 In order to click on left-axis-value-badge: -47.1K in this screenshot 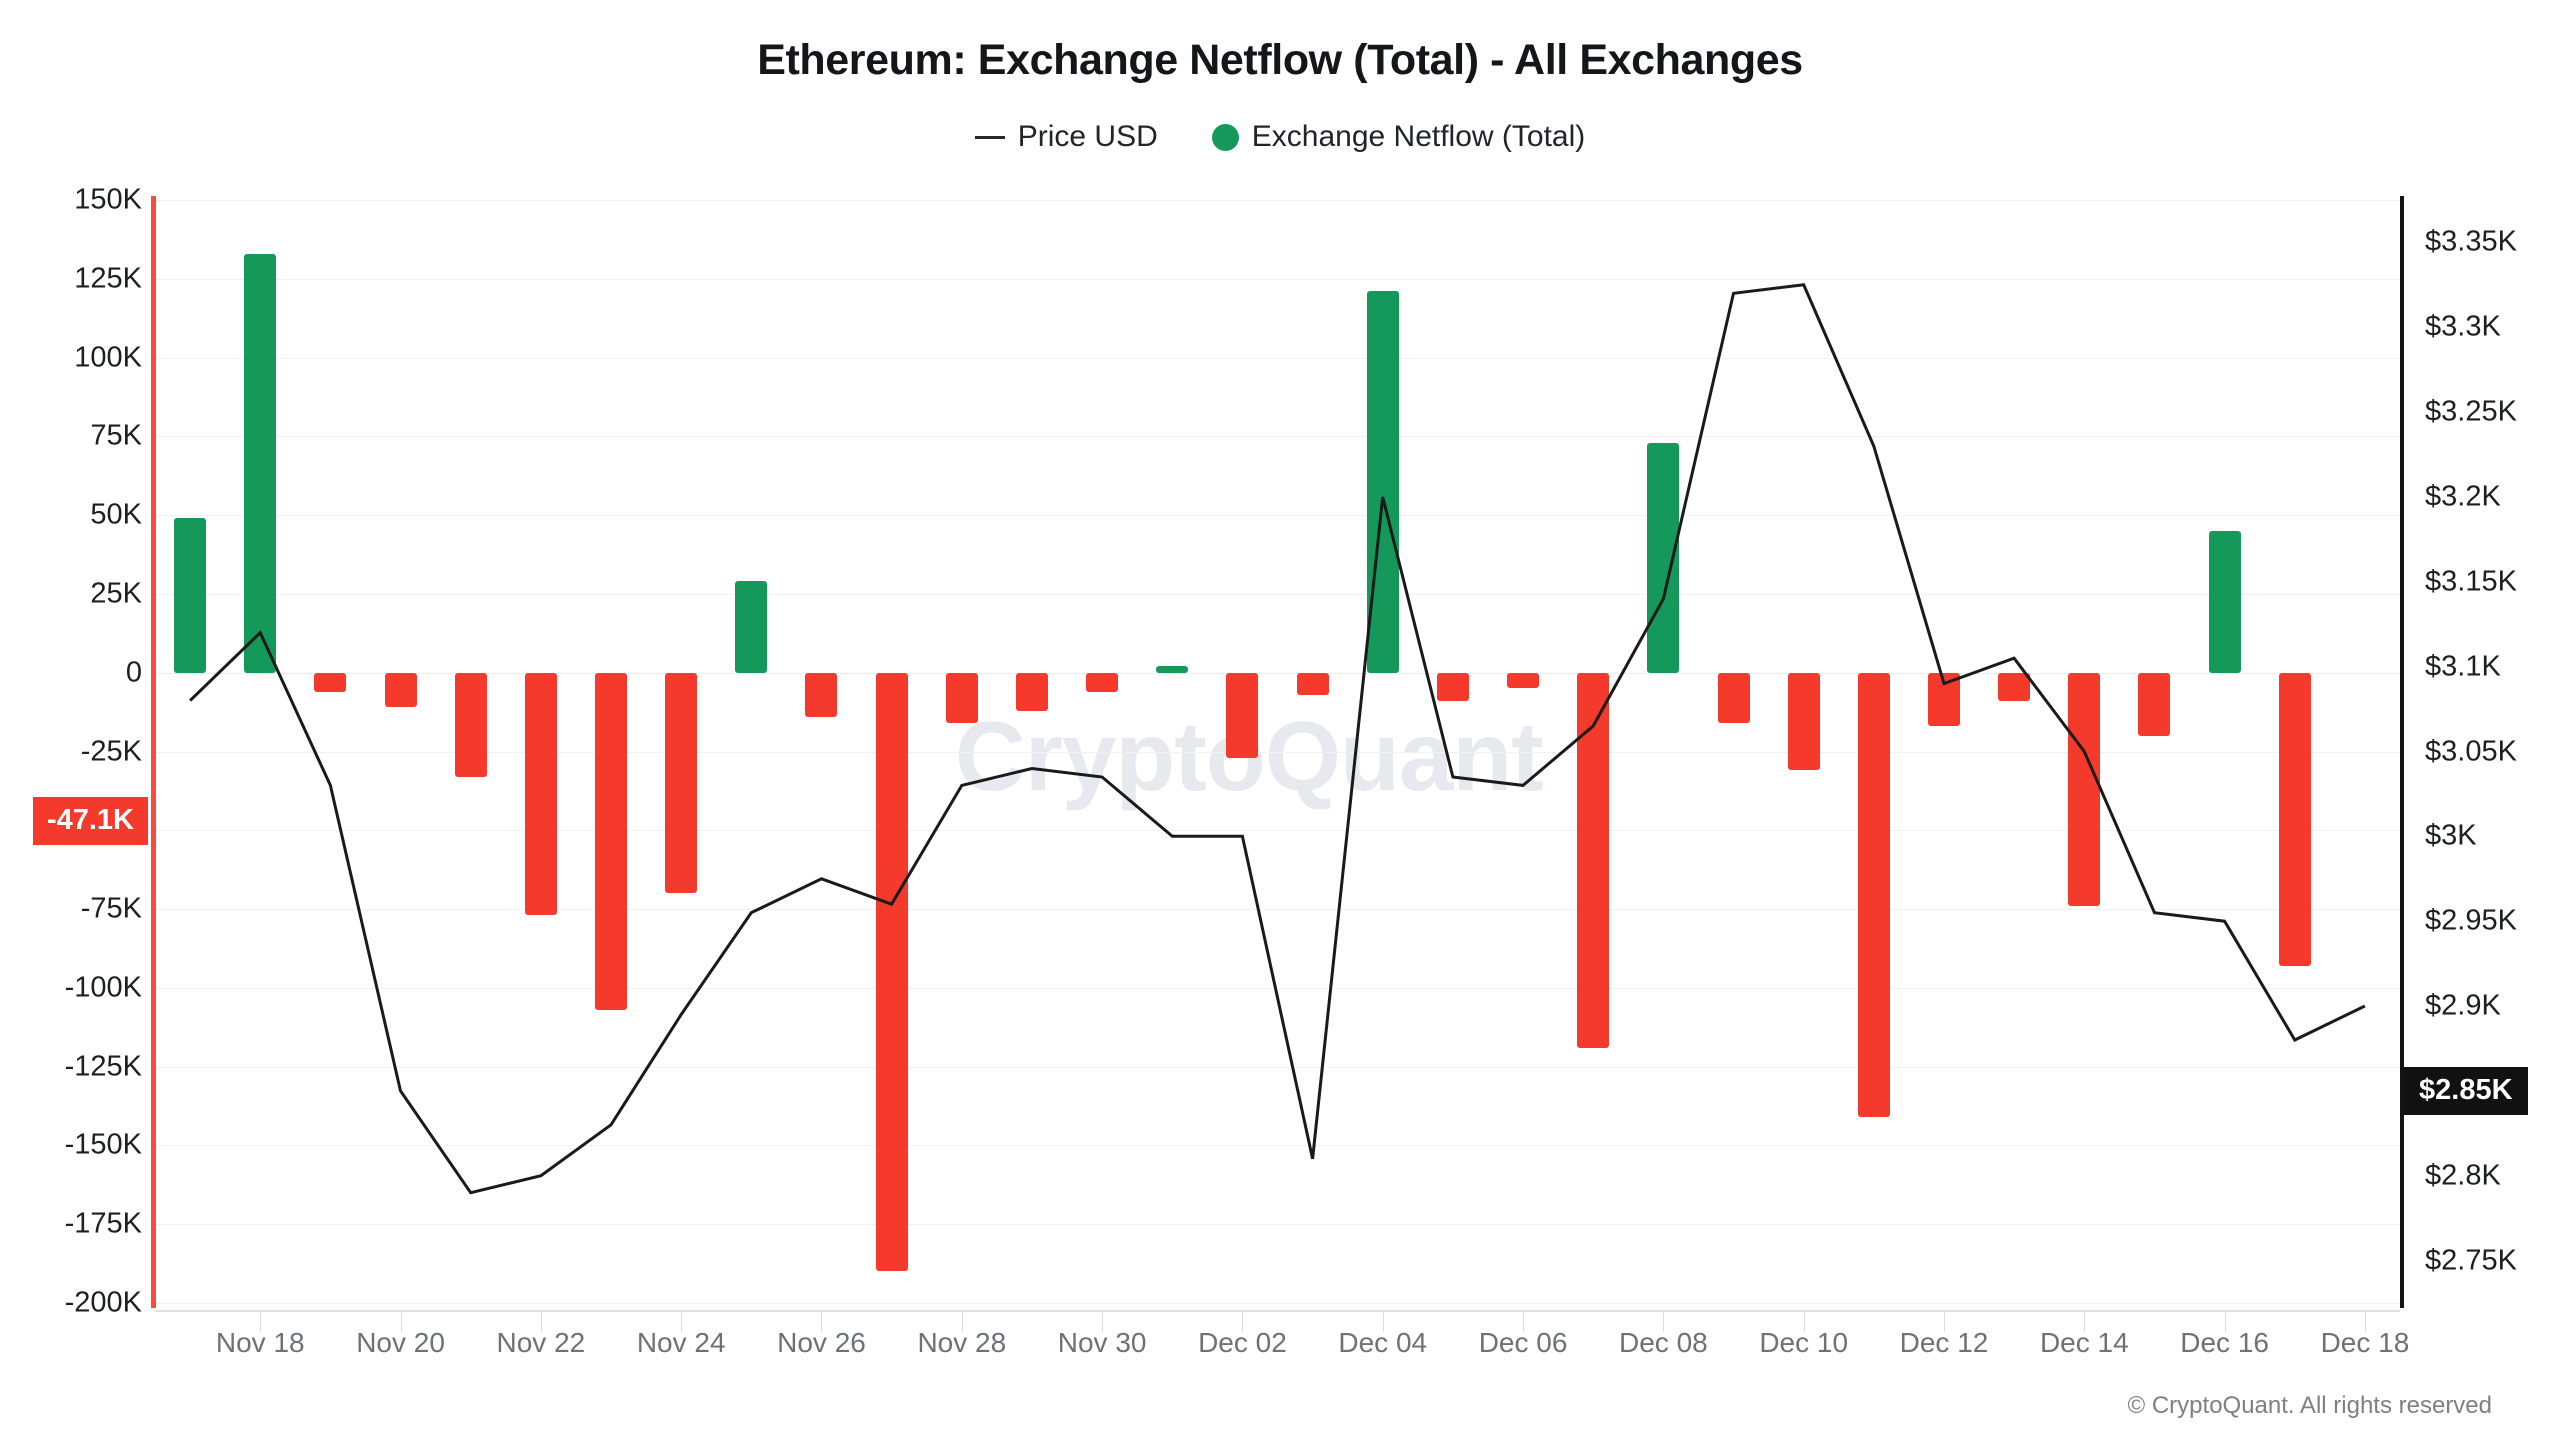, I will do `click(90, 821)`.